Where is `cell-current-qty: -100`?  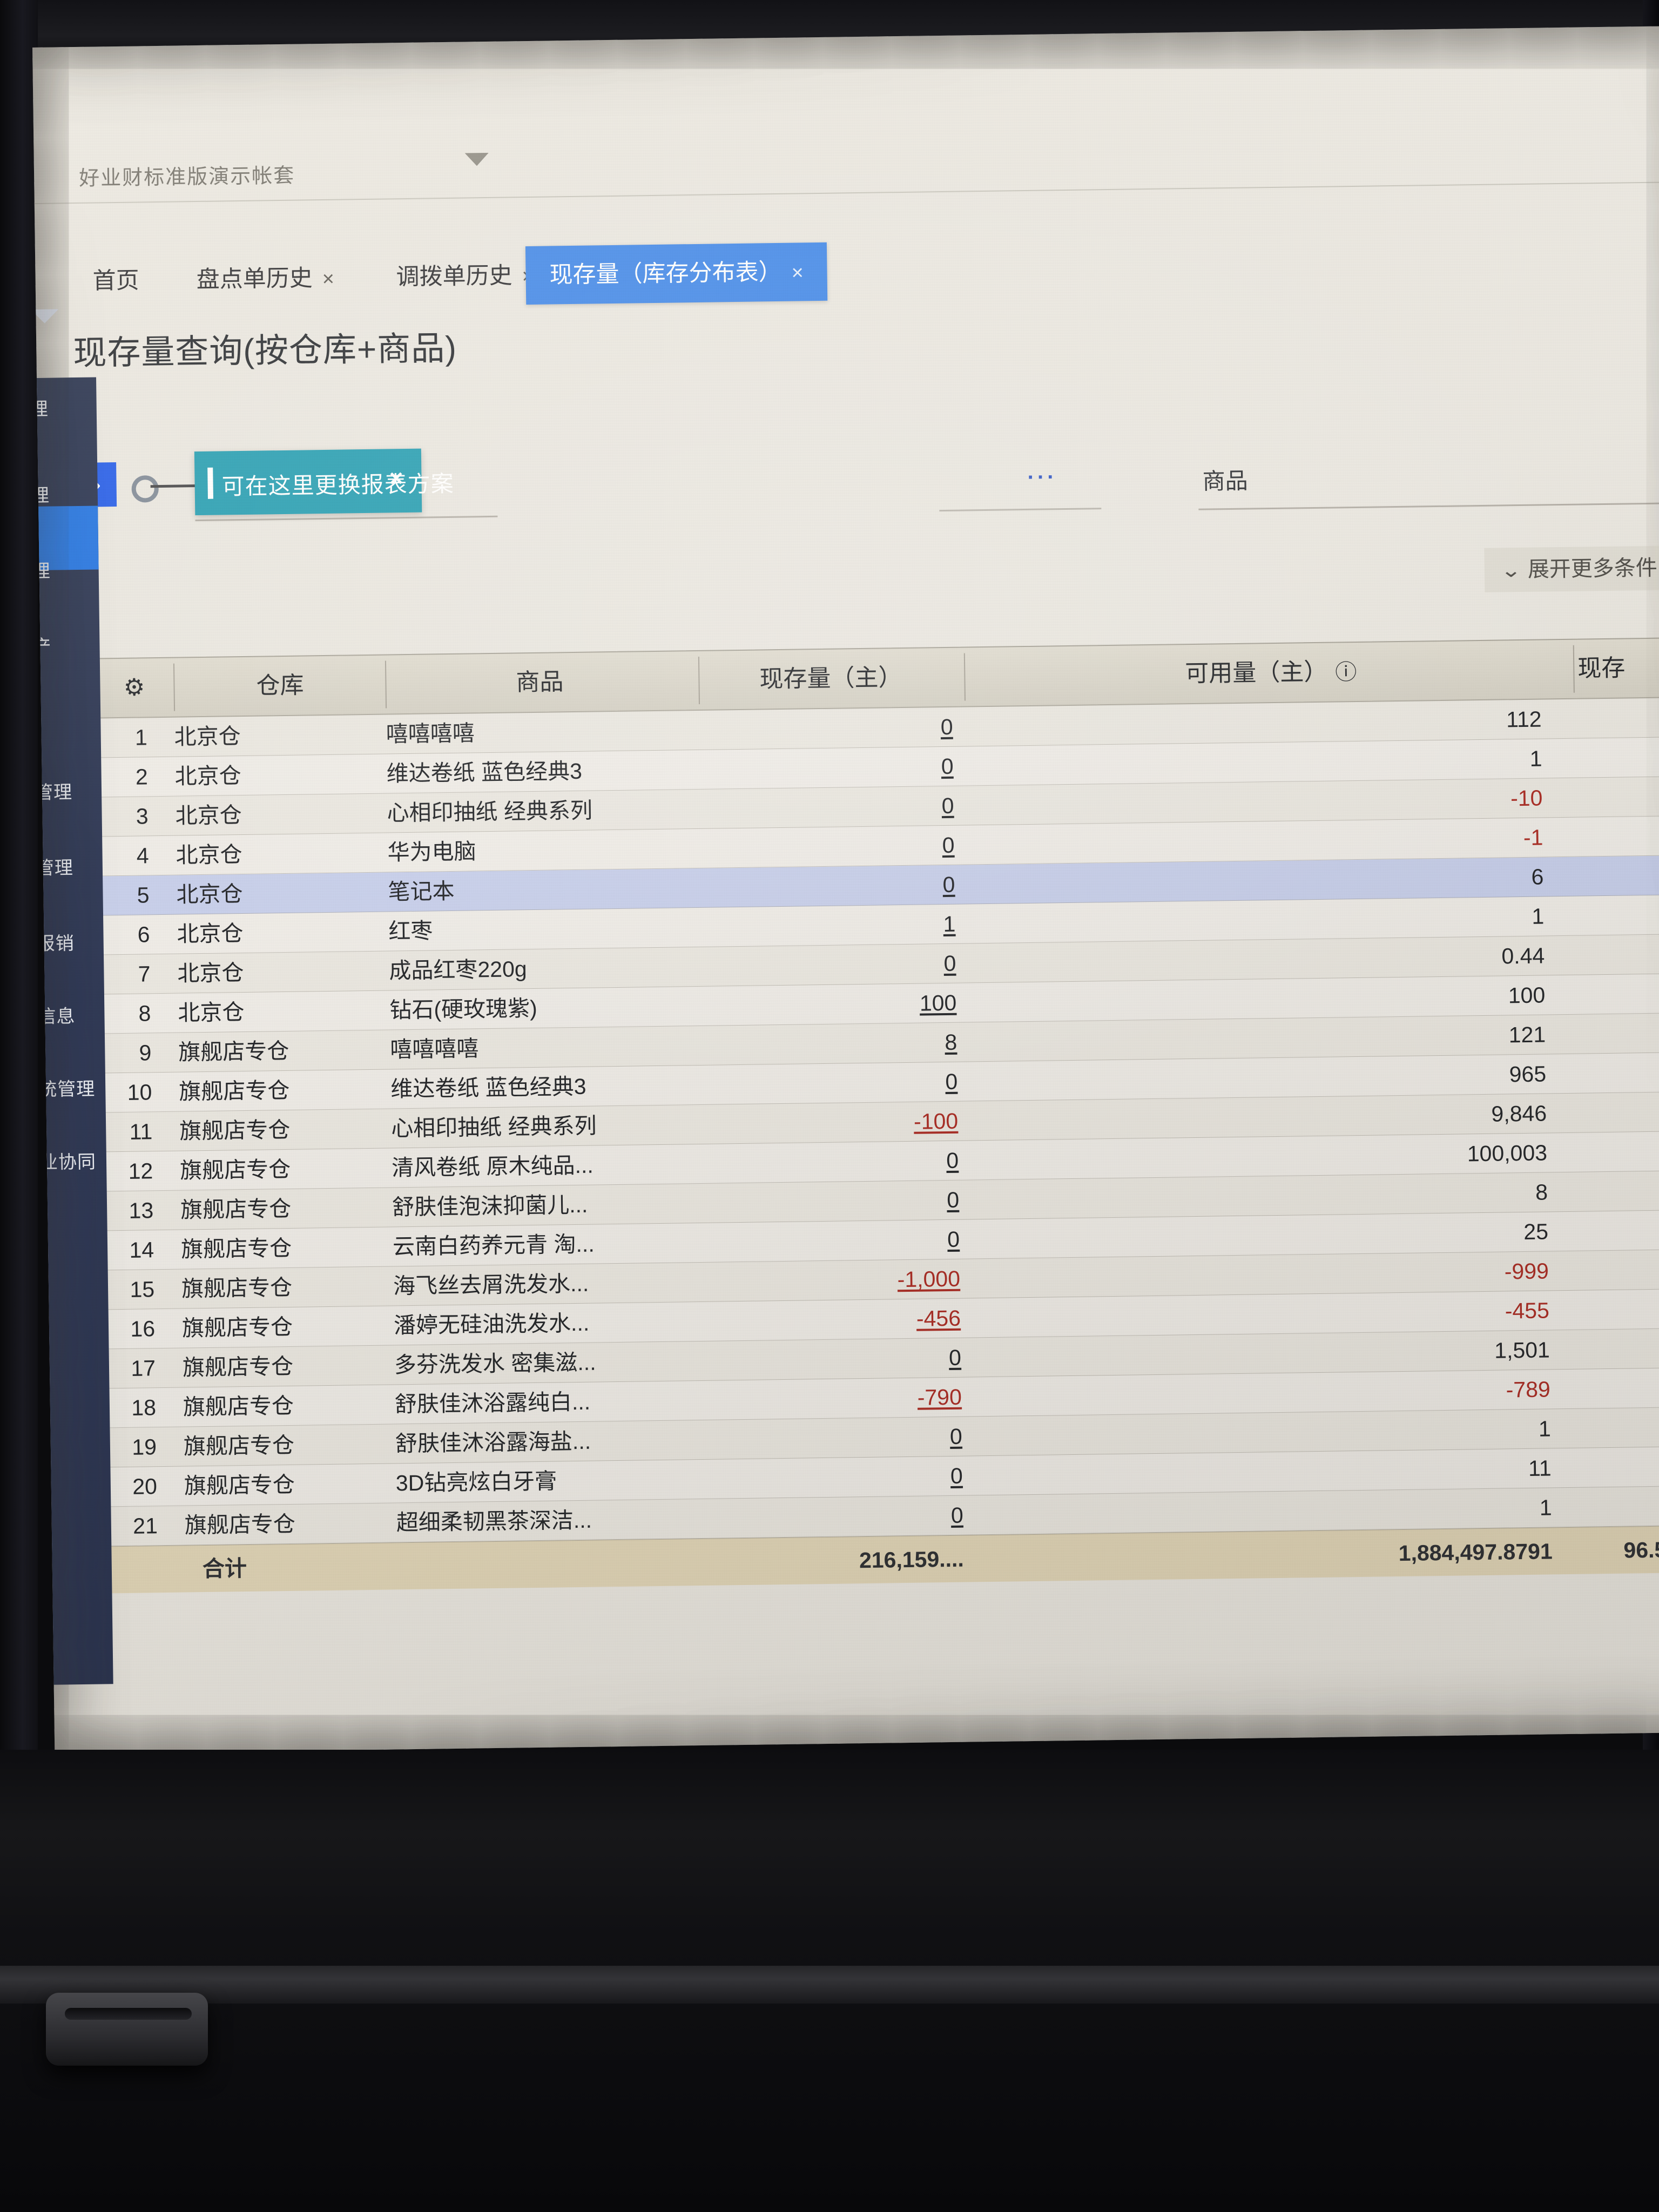
cell-current-qty: -100 is located at coordinates (936, 1121).